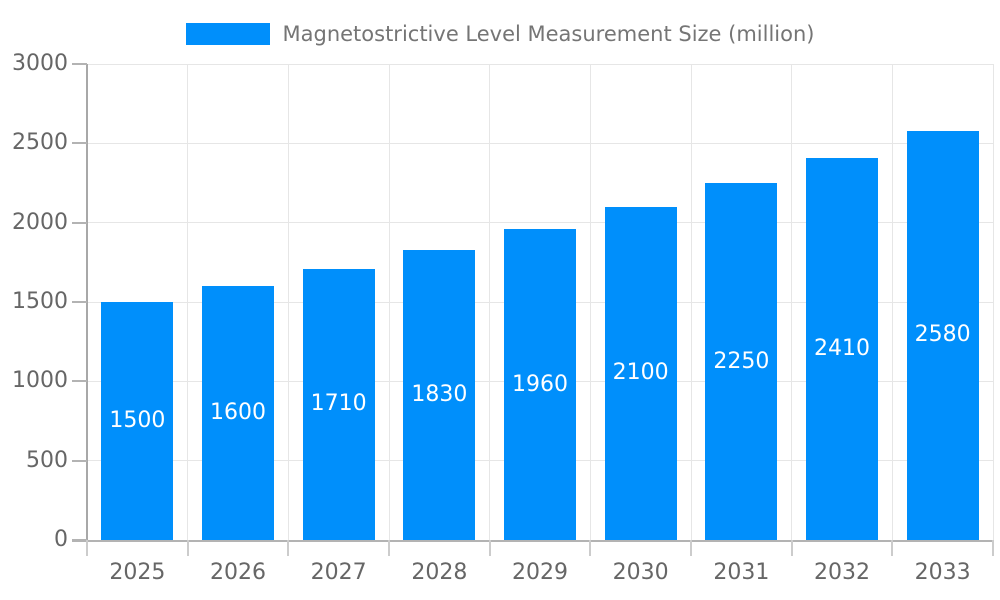  I want to click on y-tick-label: 1500, so click(40, 301).